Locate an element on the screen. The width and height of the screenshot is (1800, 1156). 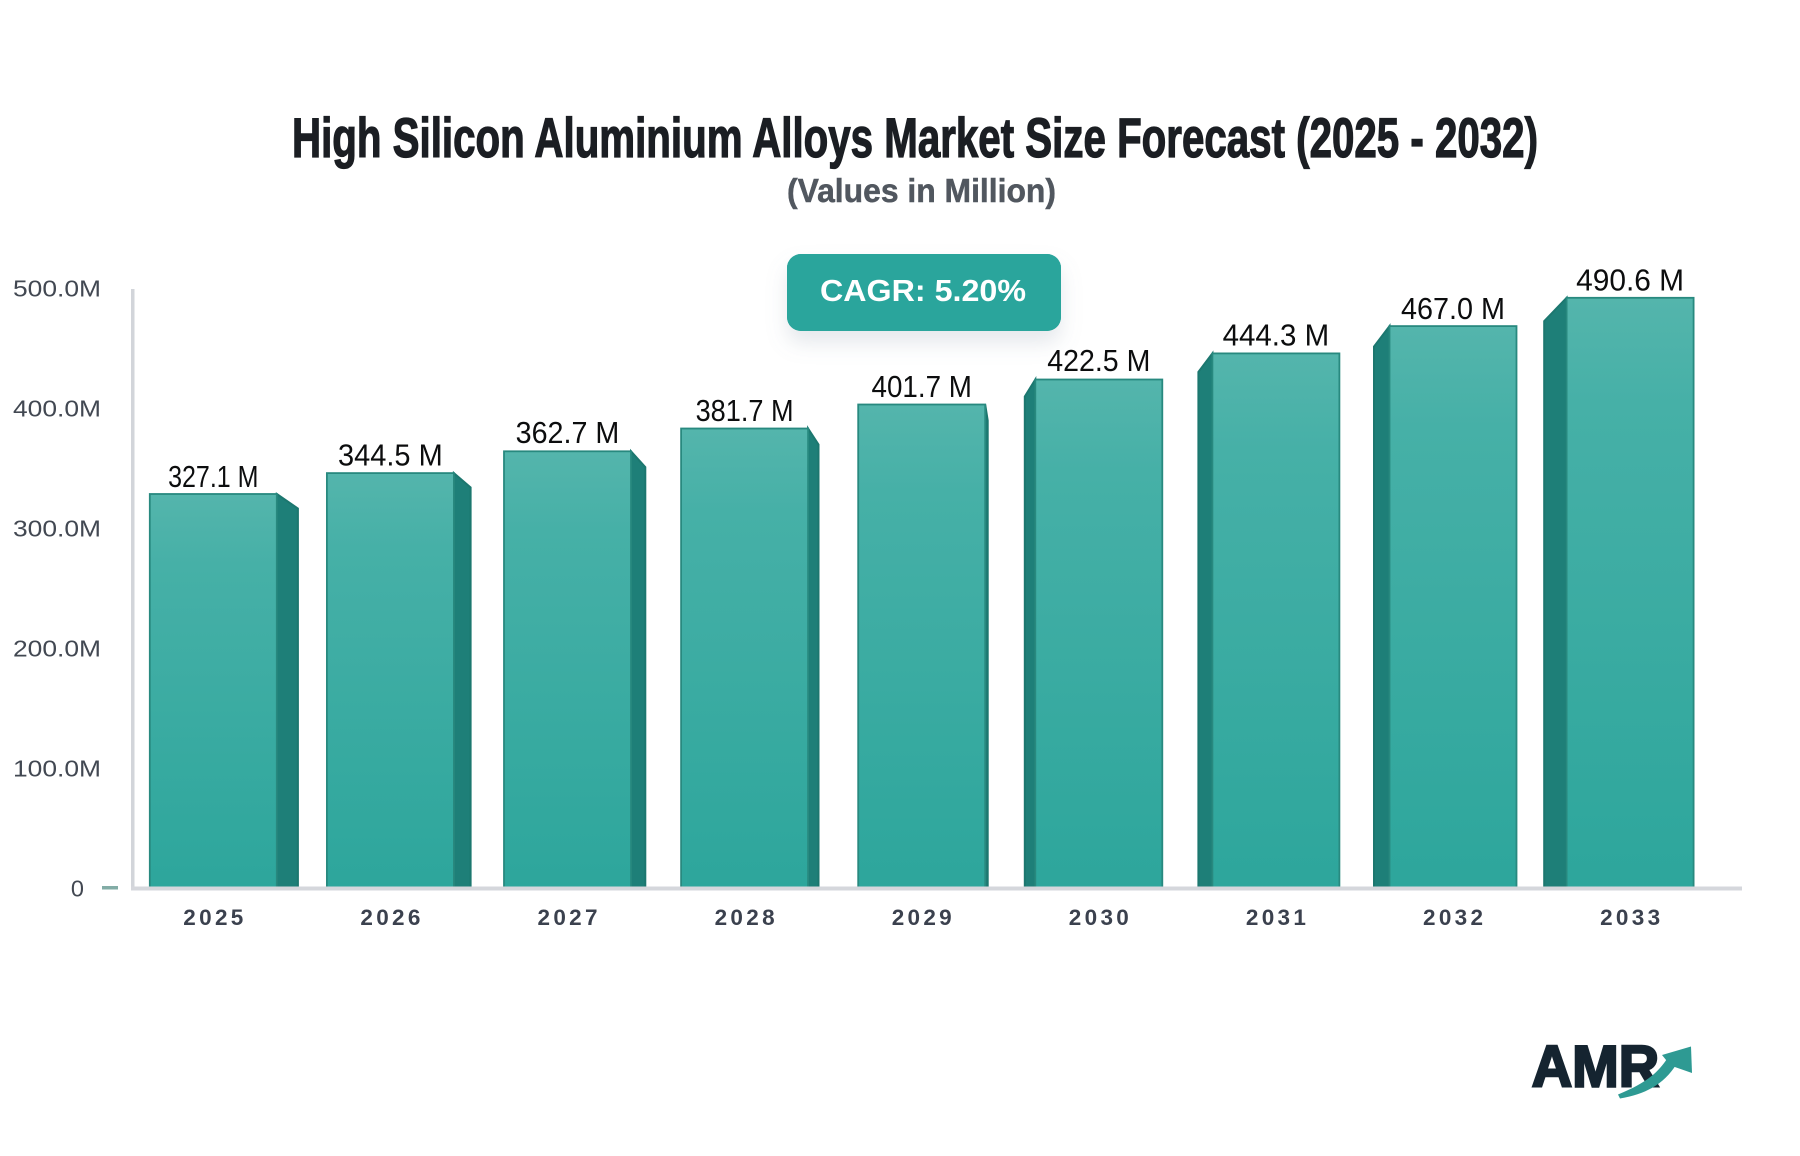
svg-text: 444.3 M is located at coordinates (1276, 335).